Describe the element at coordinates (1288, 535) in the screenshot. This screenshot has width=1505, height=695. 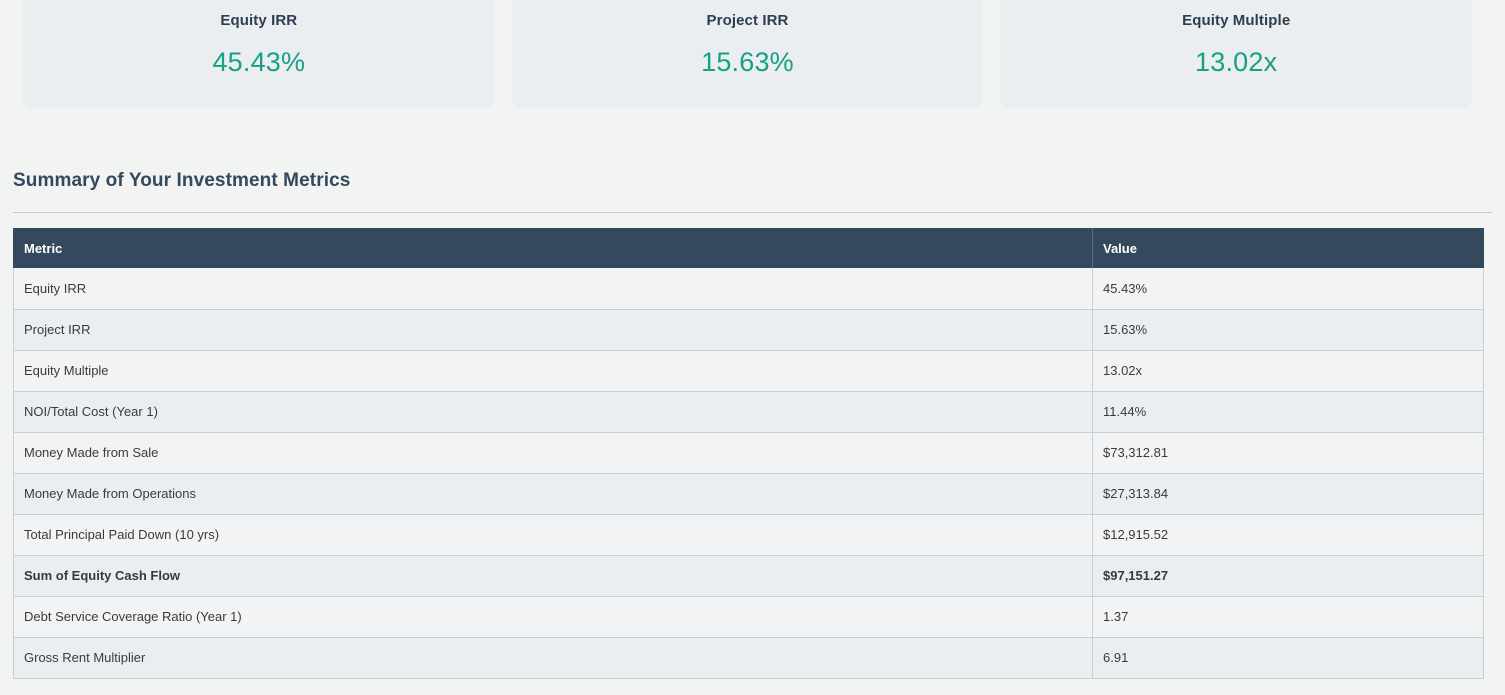
I see `metric-value-cell: $12,915.52` at that location.